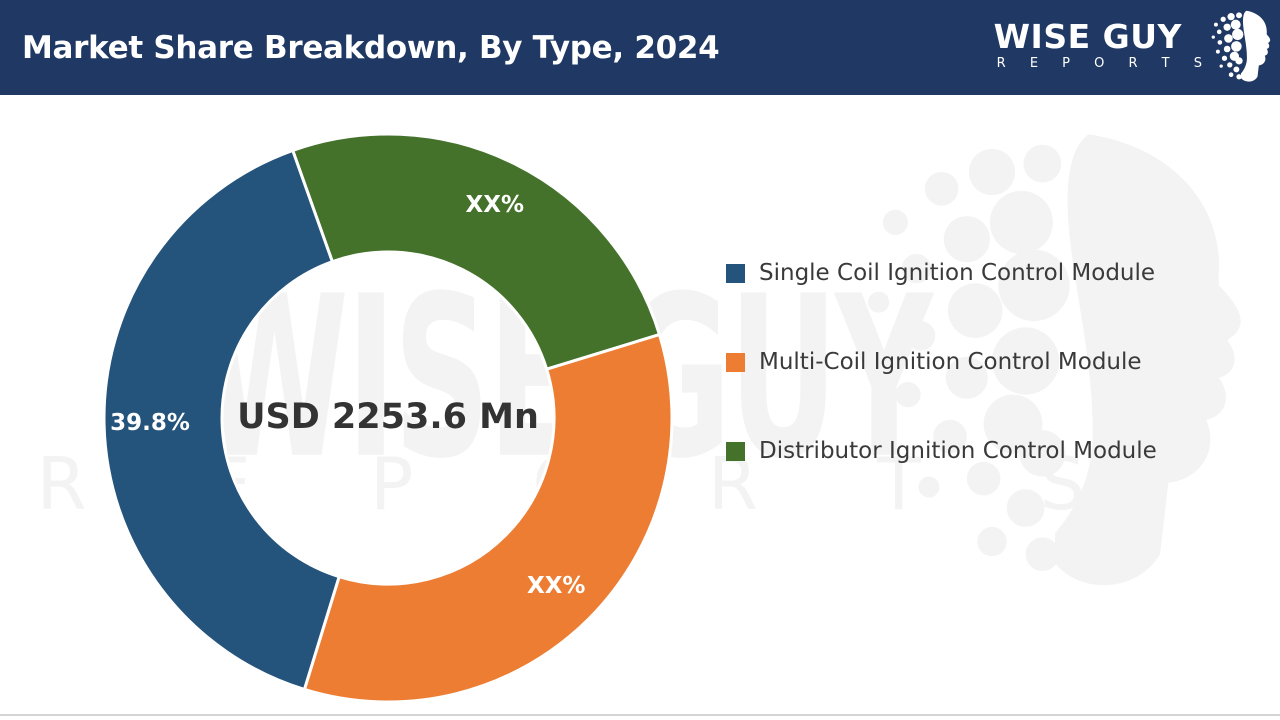 The width and height of the screenshot is (1280, 720). What do you see at coordinates (1087, 36) in the screenshot?
I see `brand-logo-wordmark: WISE GUY` at bounding box center [1087, 36].